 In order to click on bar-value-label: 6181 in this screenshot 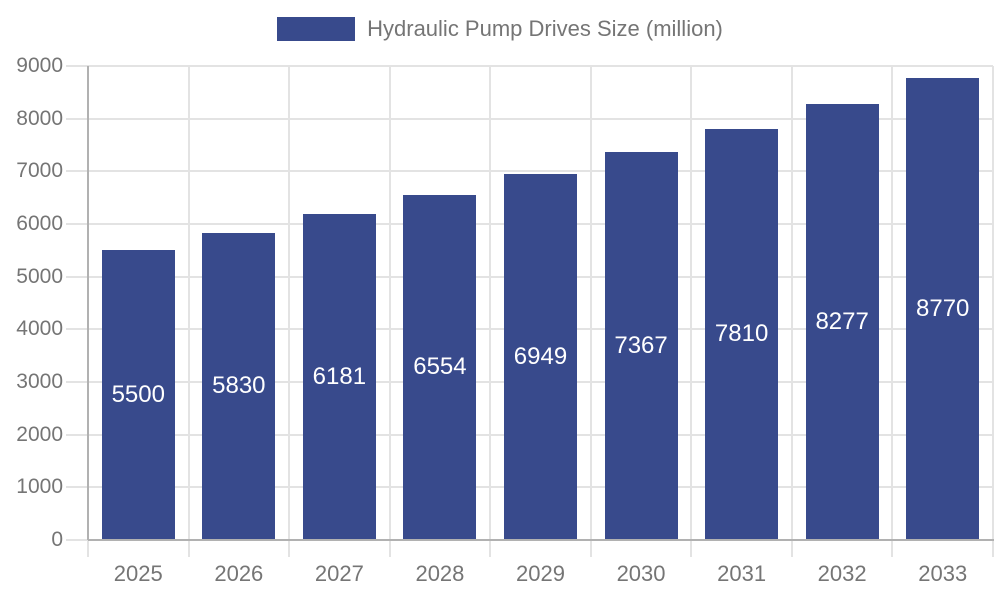, I will do `click(339, 377)`.